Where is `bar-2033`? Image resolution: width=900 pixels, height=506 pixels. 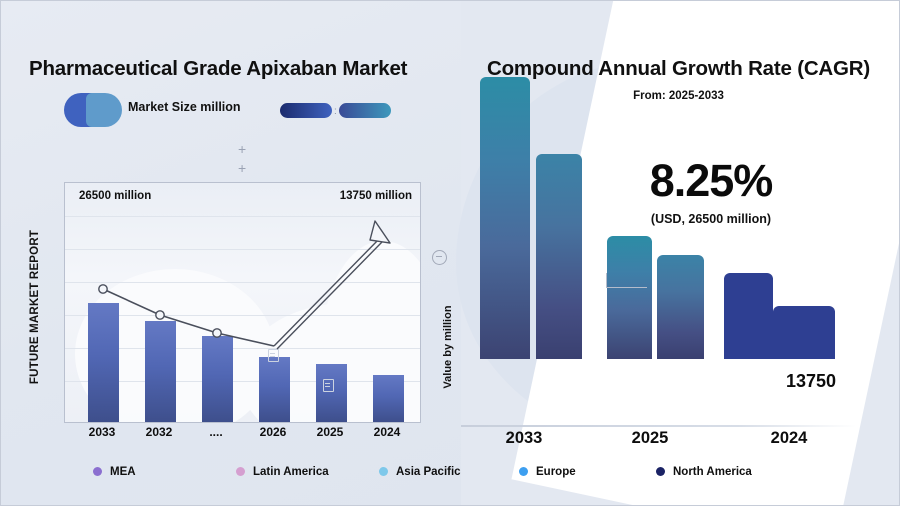
bar-2033 is located at coordinates (103, 362).